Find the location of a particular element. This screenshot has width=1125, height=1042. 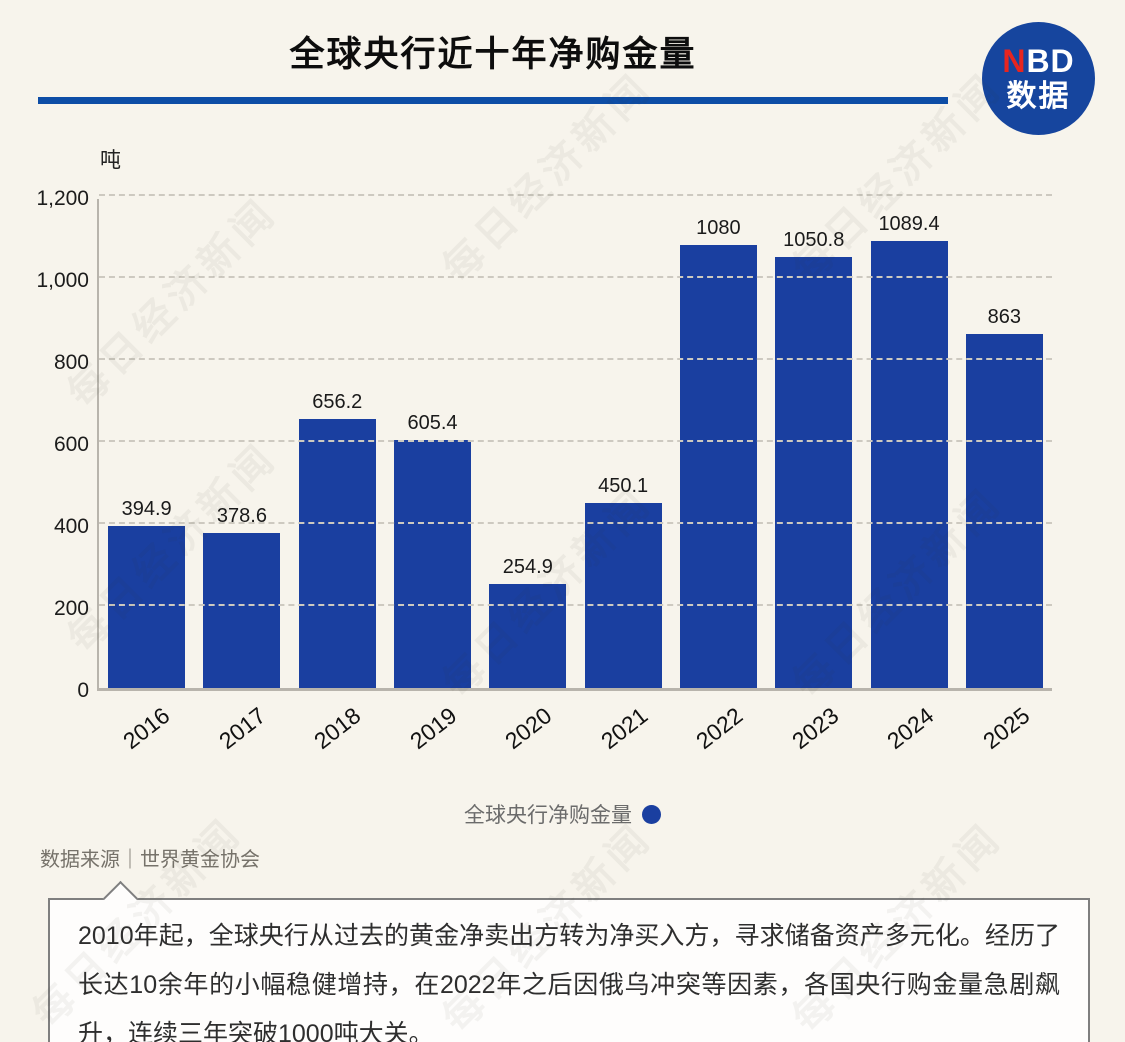

bar-group-2025: 863 is located at coordinates (1004, 497).